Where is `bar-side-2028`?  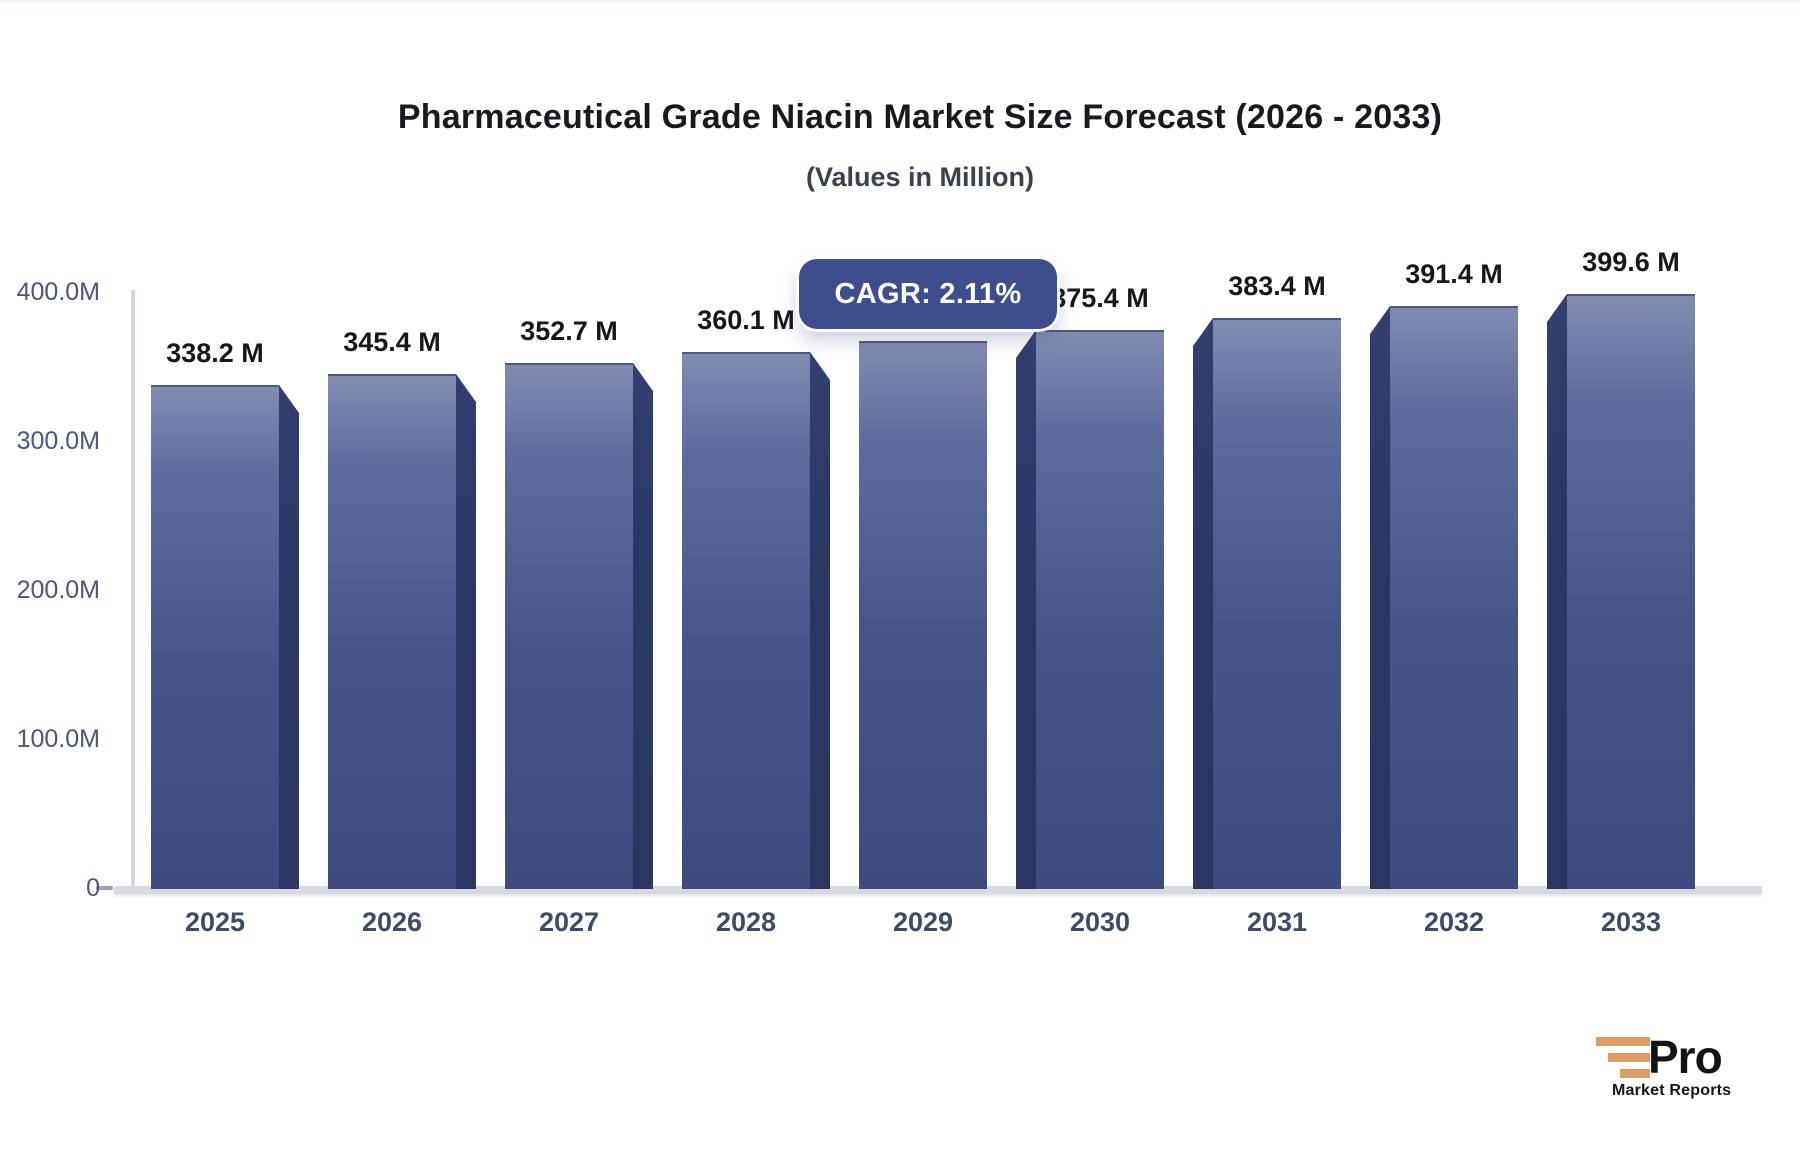 bar-side-2028 is located at coordinates (820, 620).